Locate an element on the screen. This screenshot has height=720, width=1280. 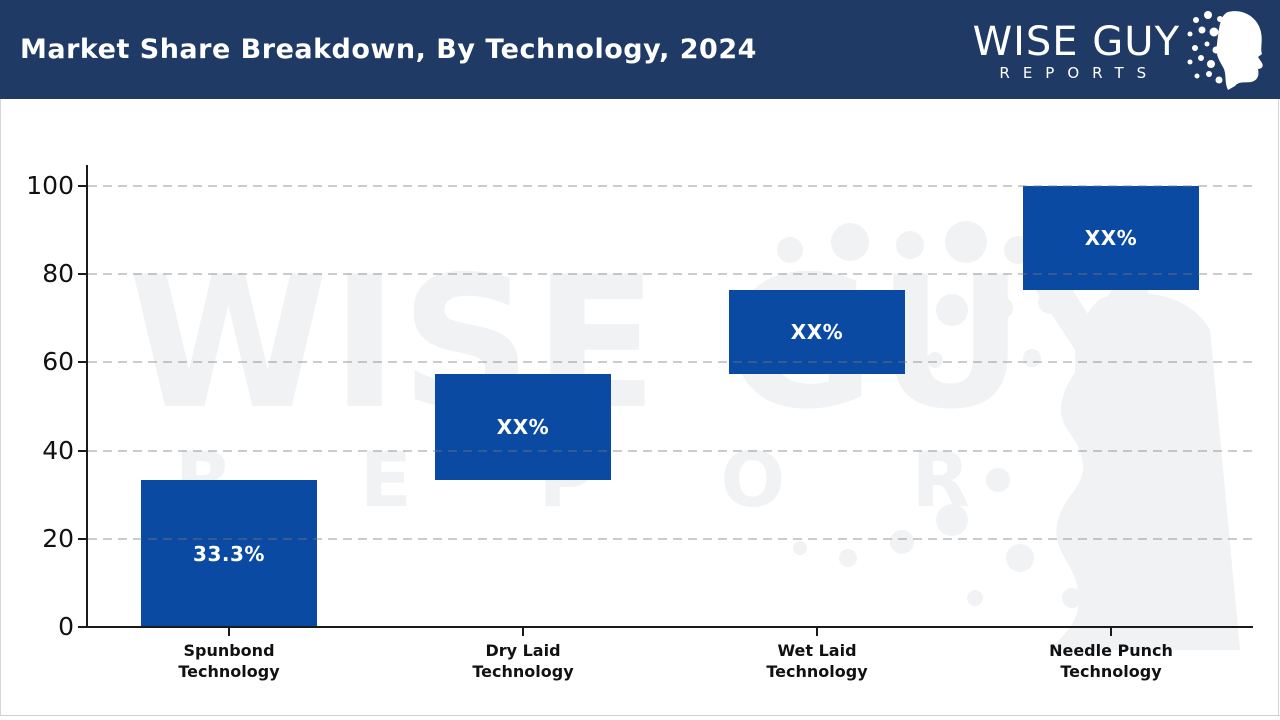
figure-right-border is located at coordinates (1278, 407).